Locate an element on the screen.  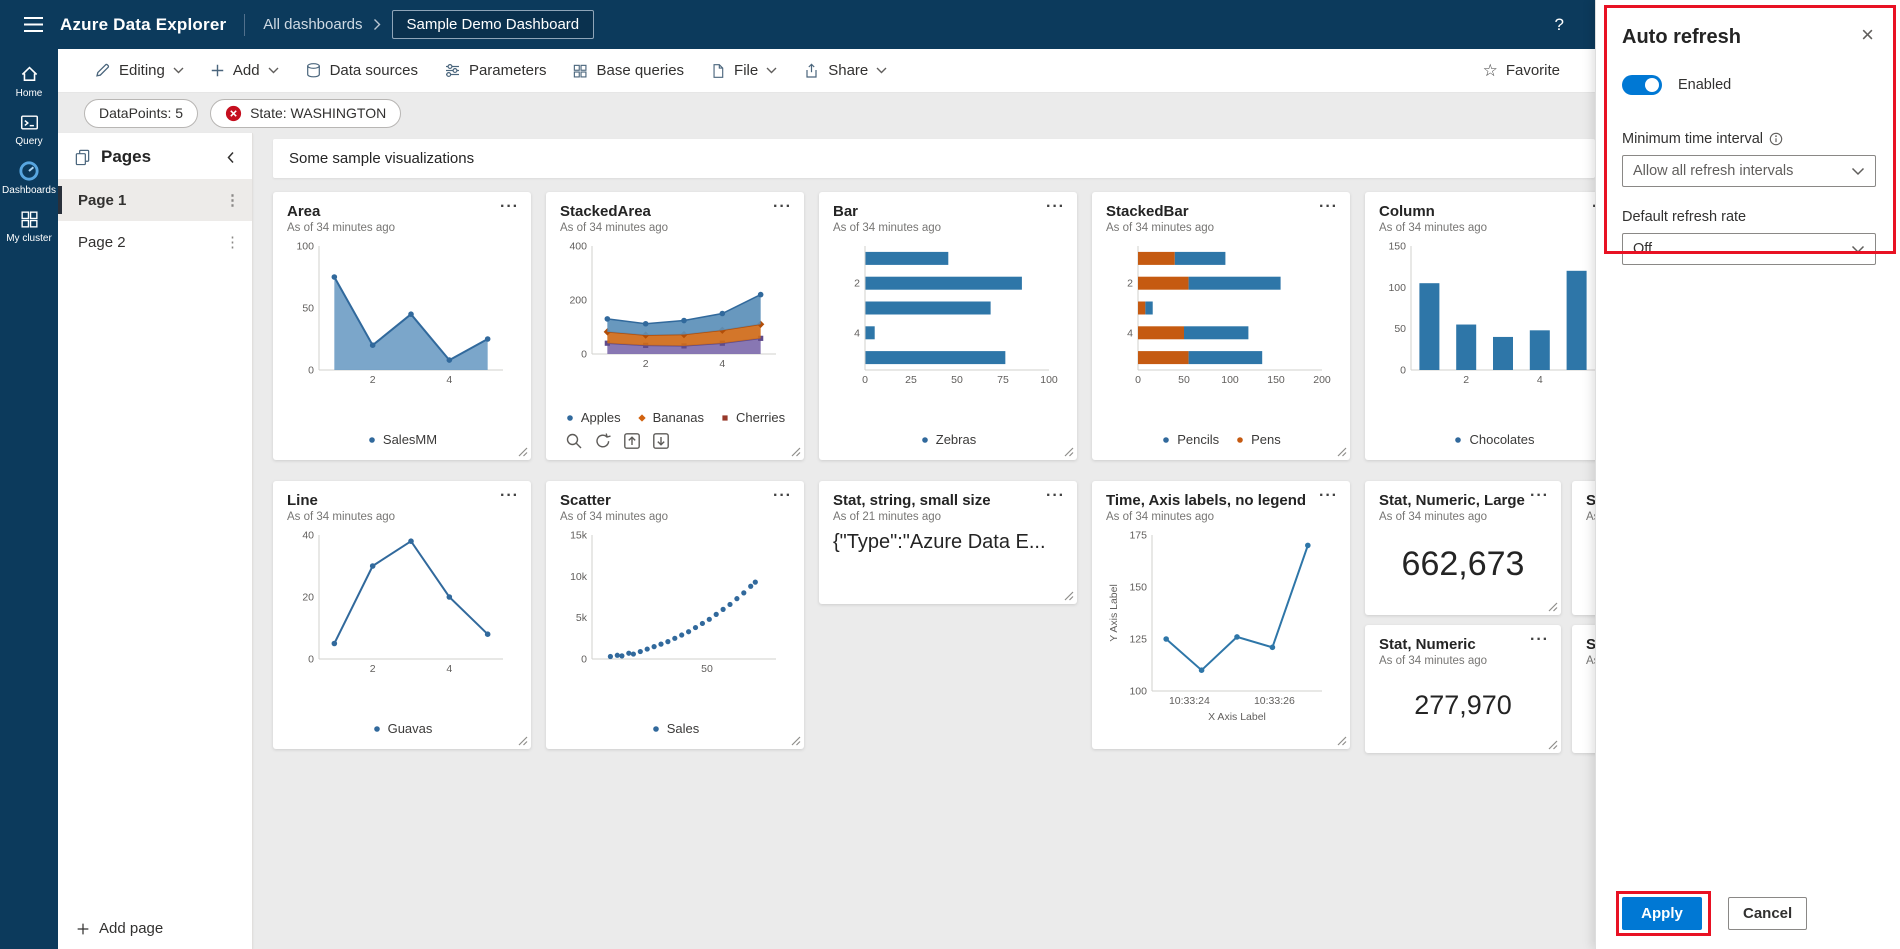
apply-button: Apply is located at coordinates (1662, 913).